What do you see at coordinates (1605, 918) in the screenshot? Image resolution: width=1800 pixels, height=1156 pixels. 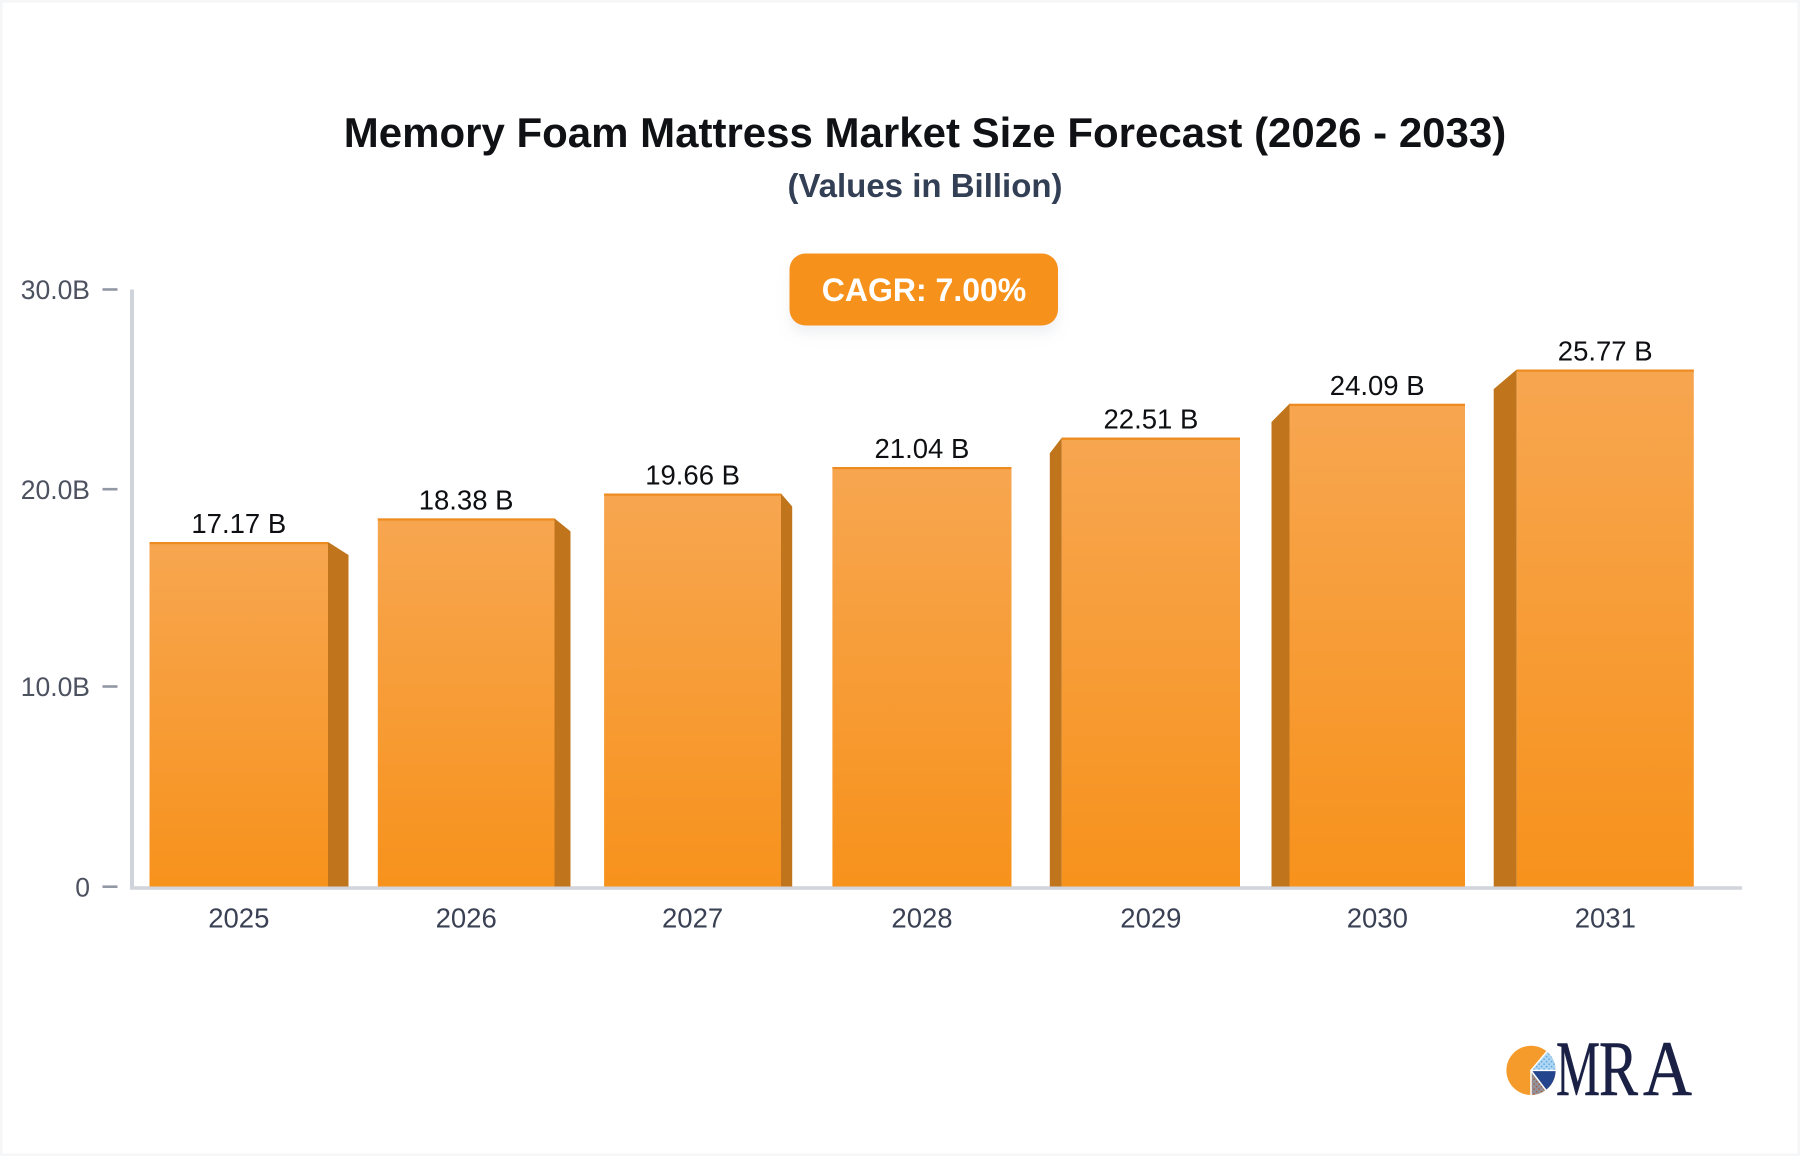 I see `svg-text: 2031` at bounding box center [1605, 918].